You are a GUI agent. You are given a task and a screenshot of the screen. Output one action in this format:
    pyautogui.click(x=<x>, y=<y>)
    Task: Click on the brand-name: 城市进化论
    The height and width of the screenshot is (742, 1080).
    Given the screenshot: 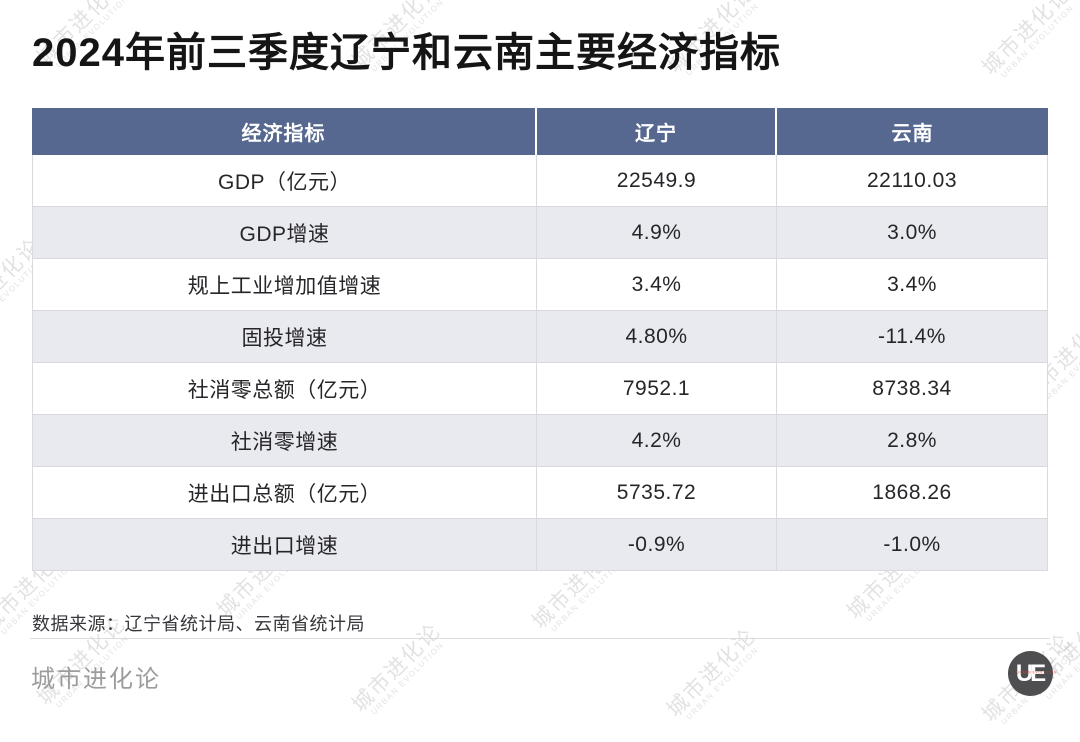 What is the action you would take?
    pyautogui.click(x=96, y=679)
    